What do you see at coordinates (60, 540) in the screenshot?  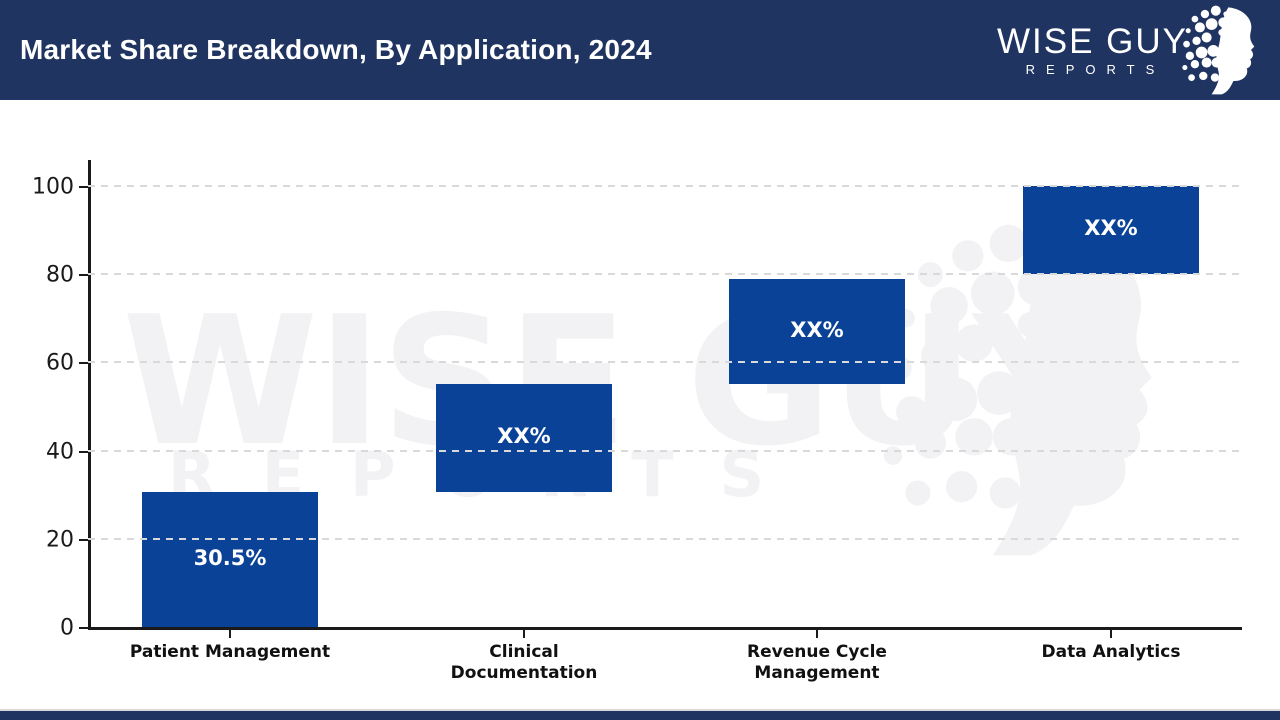 I see `y-tick-label: 20` at bounding box center [60, 540].